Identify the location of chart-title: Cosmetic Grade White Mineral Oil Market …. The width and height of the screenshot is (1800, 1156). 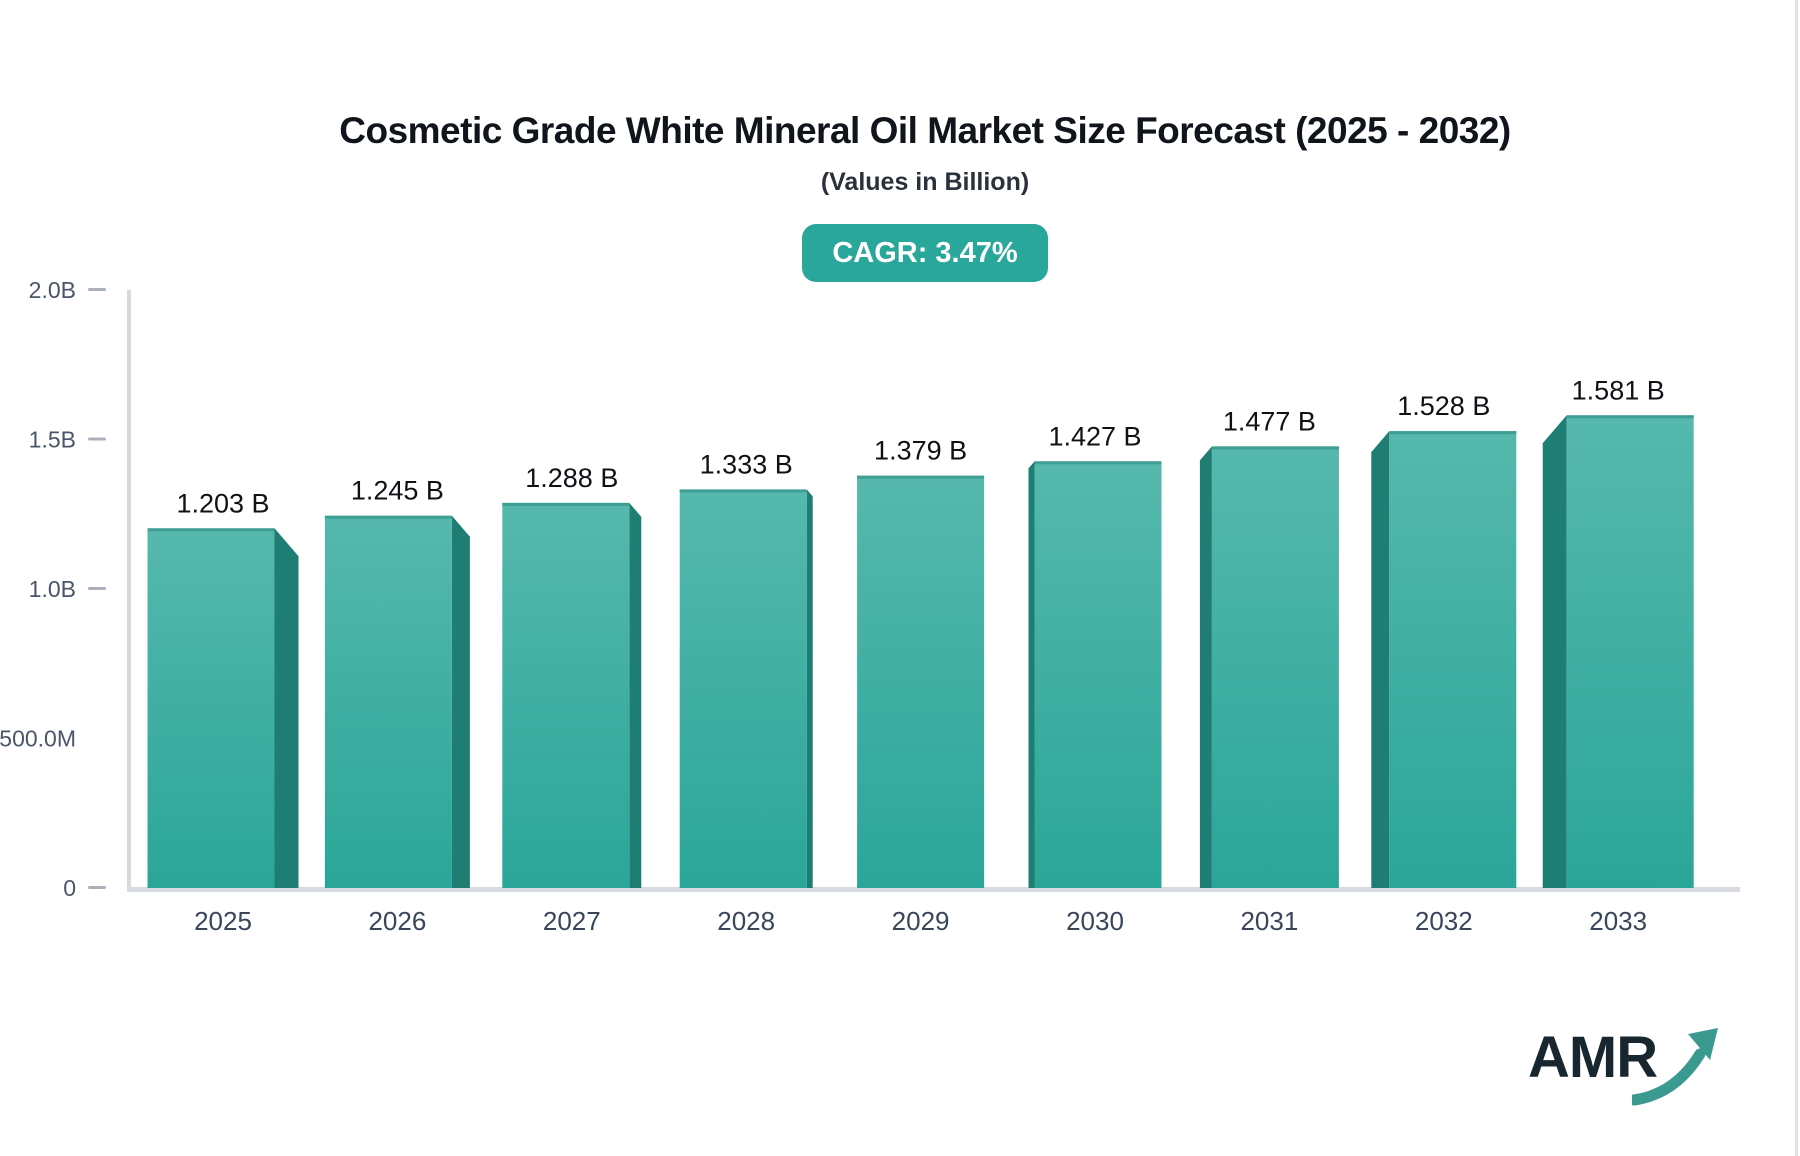
(925, 130).